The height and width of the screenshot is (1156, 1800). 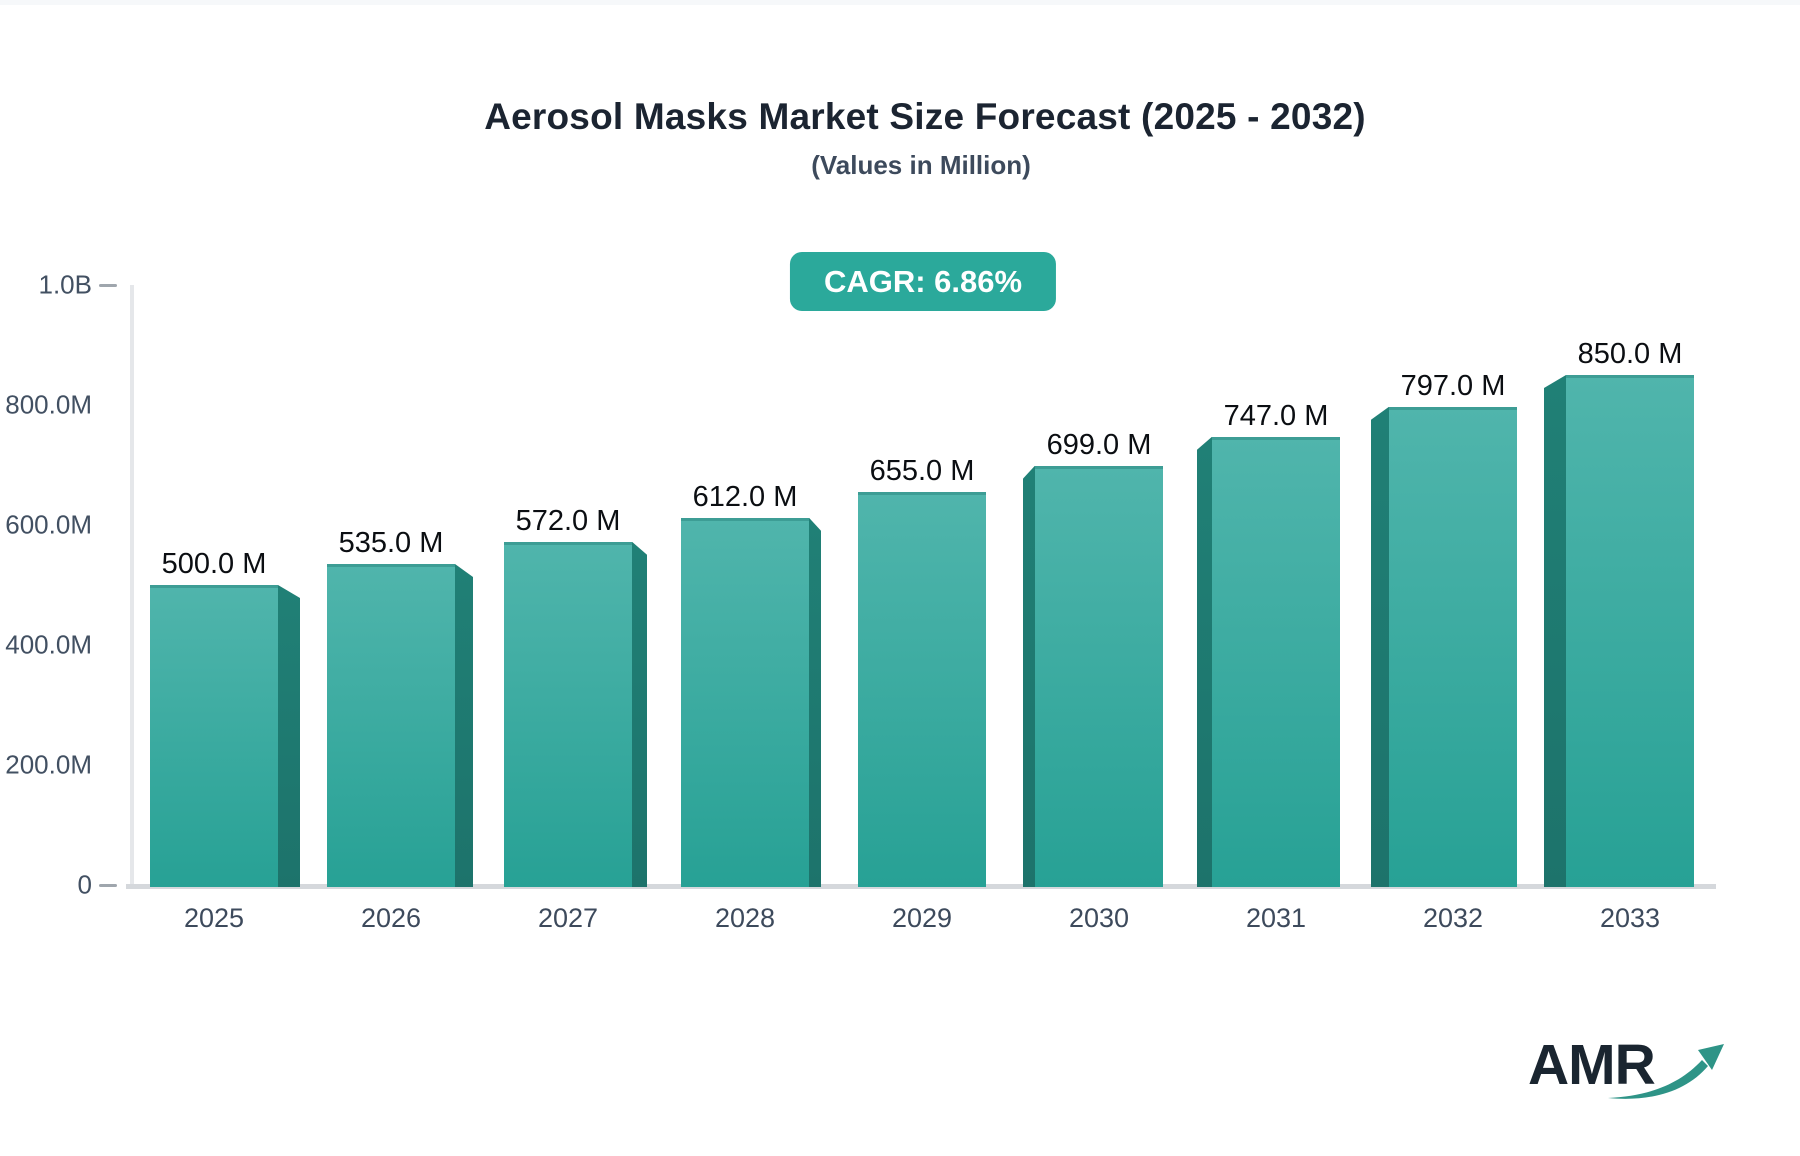 I want to click on y-axis-label: 400.0M, so click(x=48, y=644).